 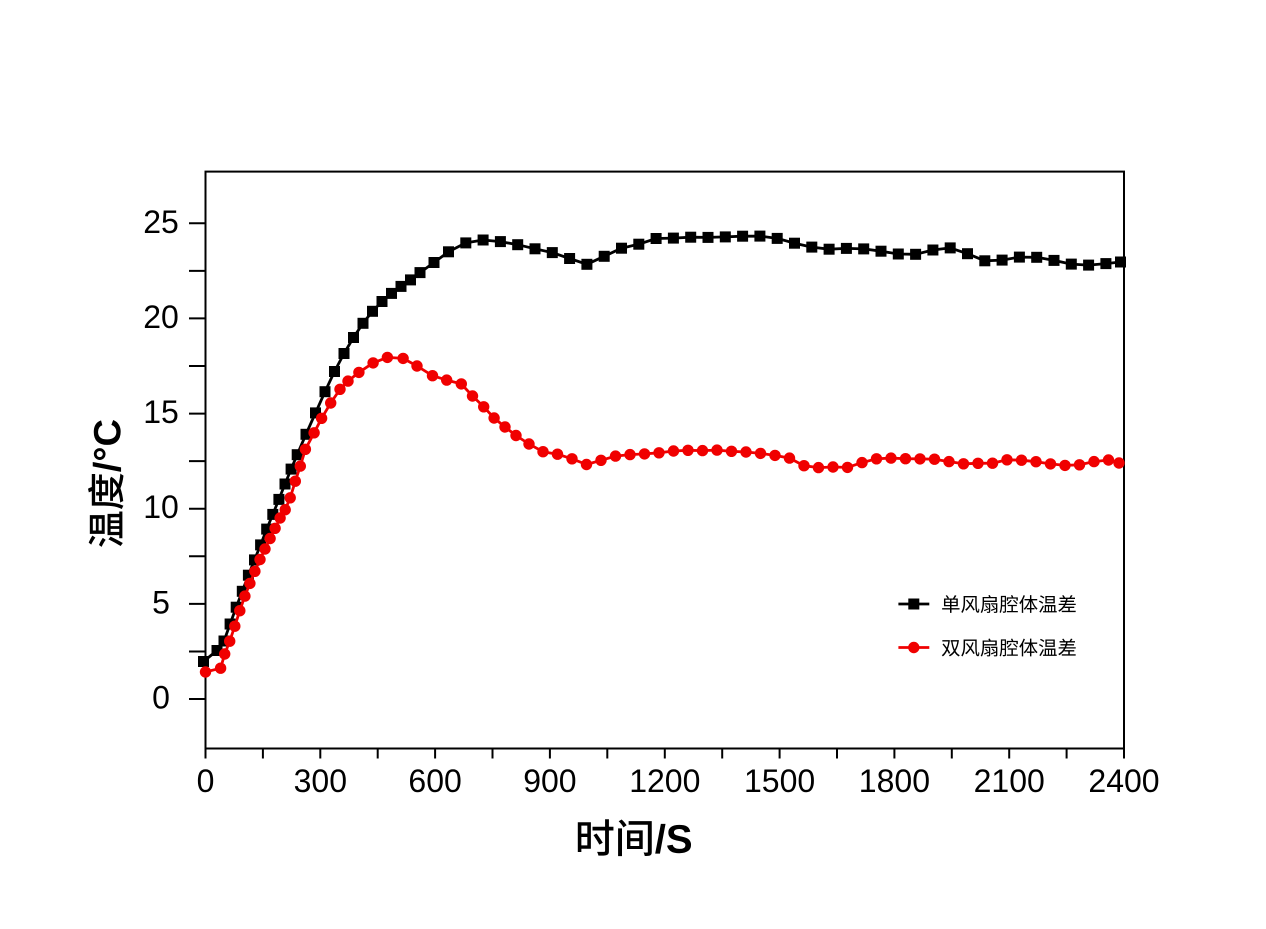 What do you see at coordinates (161, 507) in the screenshot?
I see `svg-text: 10` at bounding box center [161, 507].